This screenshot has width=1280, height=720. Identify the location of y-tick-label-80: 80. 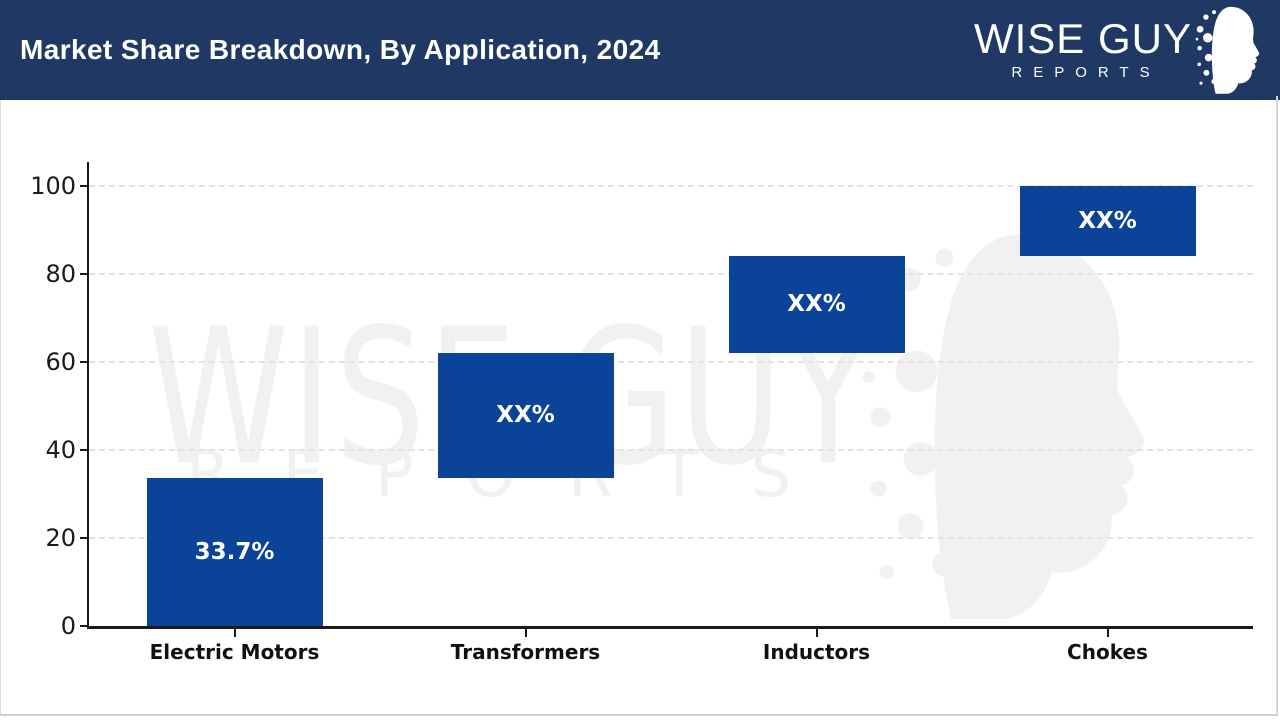
(60, 273).